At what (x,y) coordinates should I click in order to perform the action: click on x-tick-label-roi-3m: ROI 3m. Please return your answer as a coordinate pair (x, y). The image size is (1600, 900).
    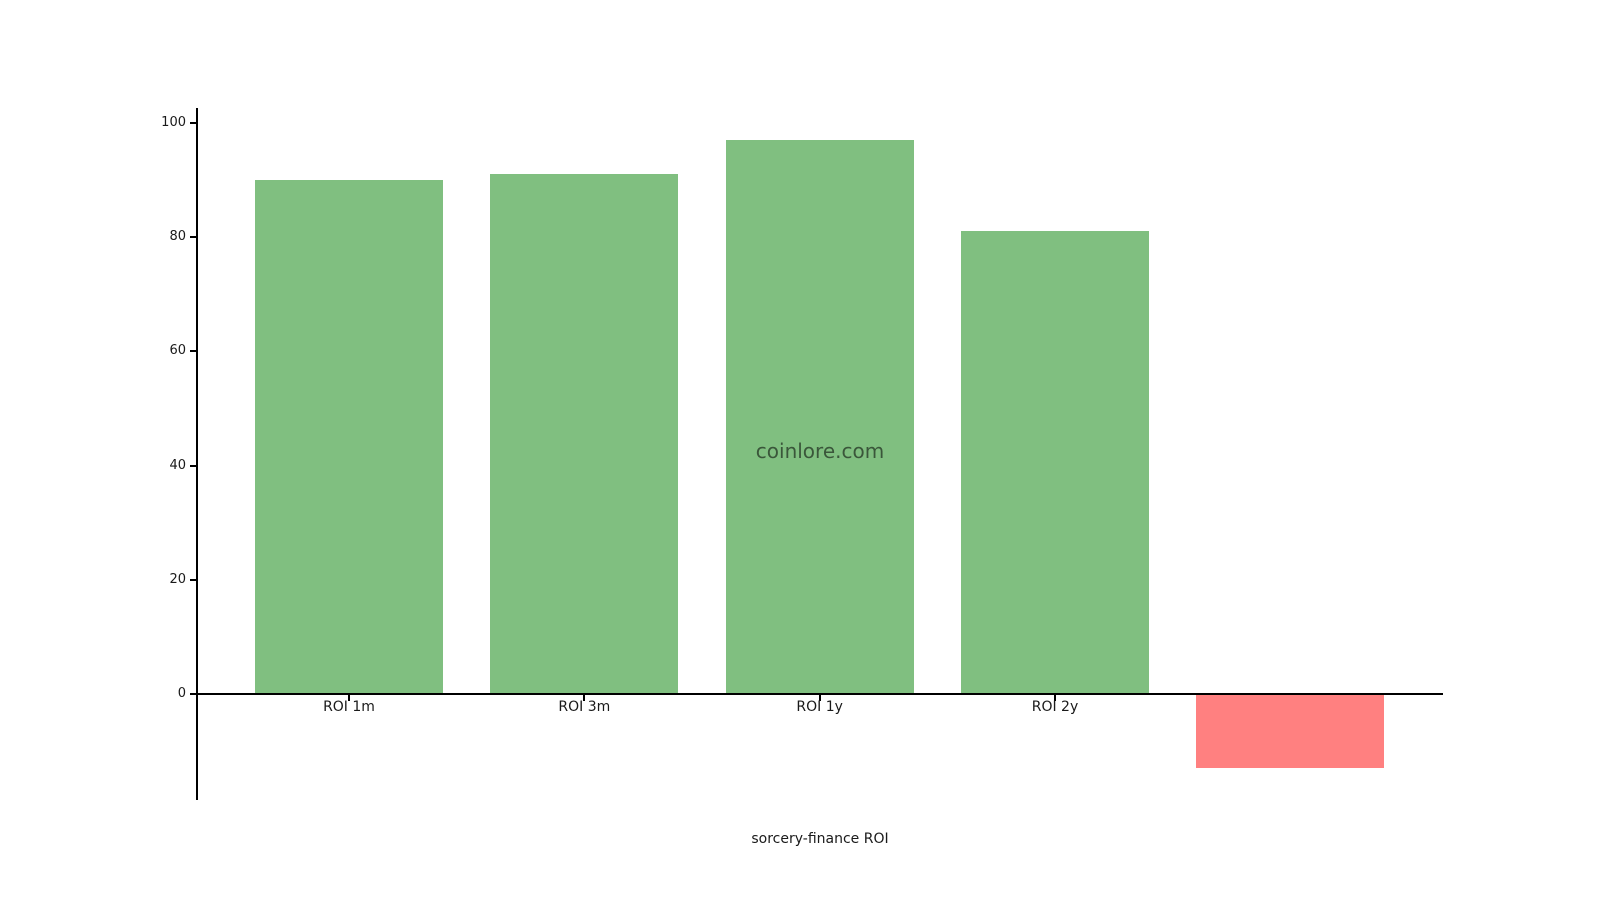
    Looking at the image, I should click on (584, 707).